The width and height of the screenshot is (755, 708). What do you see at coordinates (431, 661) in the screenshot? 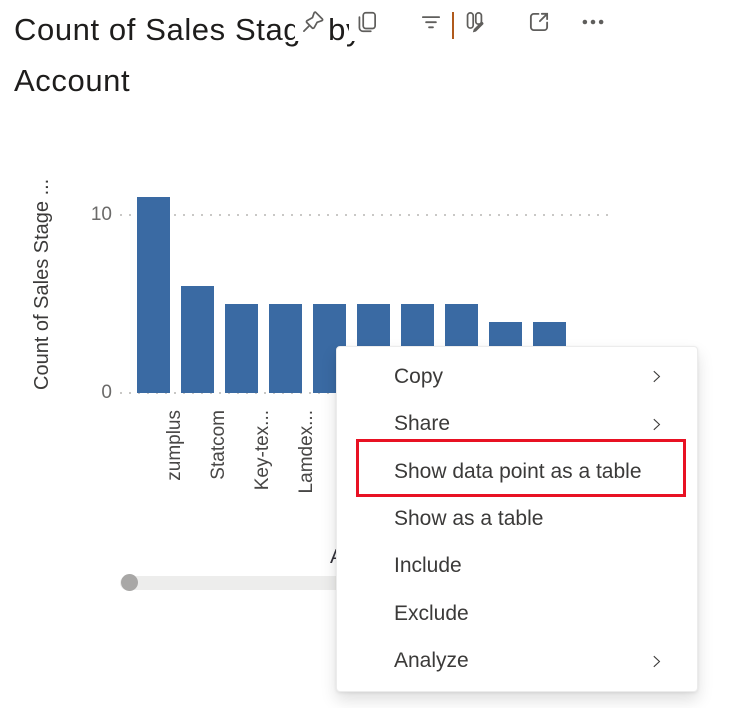
I see `menu-item-label: Analyze` at bounding box center [431, 661].